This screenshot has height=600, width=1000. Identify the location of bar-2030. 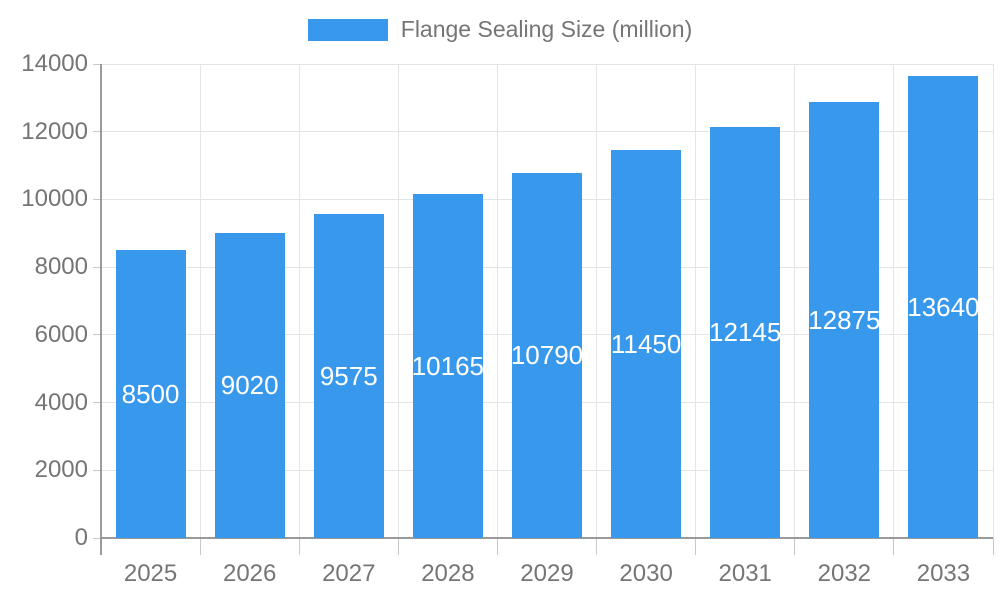
(646, 344).